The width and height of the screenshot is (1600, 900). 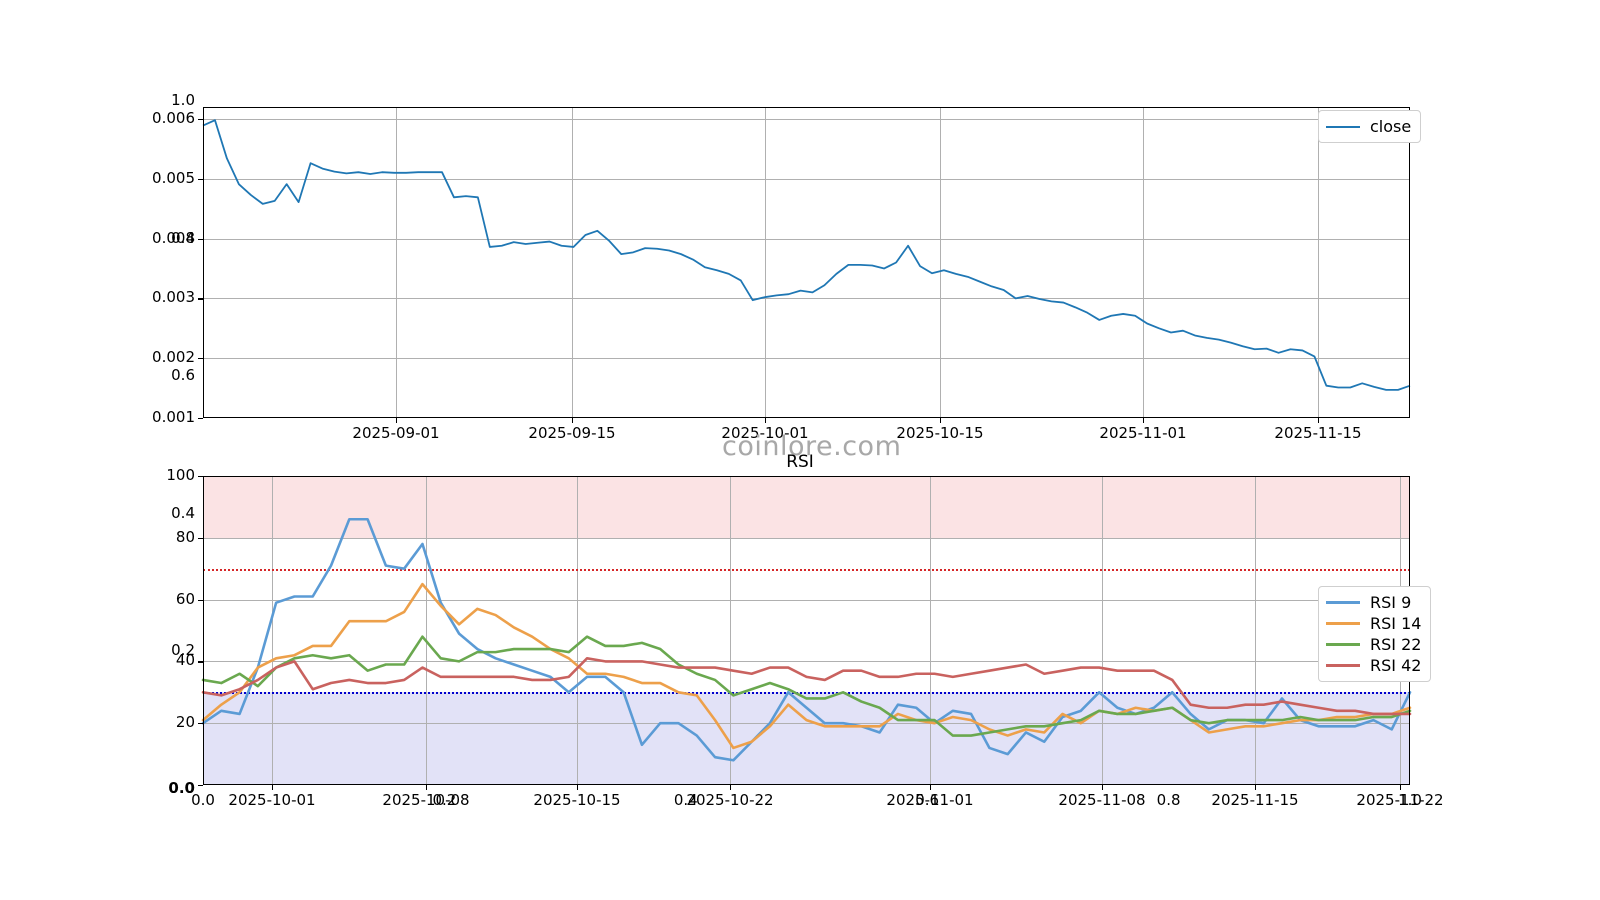 I want to click on price-ghost-y-tick: 1.0, so click(x=183, y=100).